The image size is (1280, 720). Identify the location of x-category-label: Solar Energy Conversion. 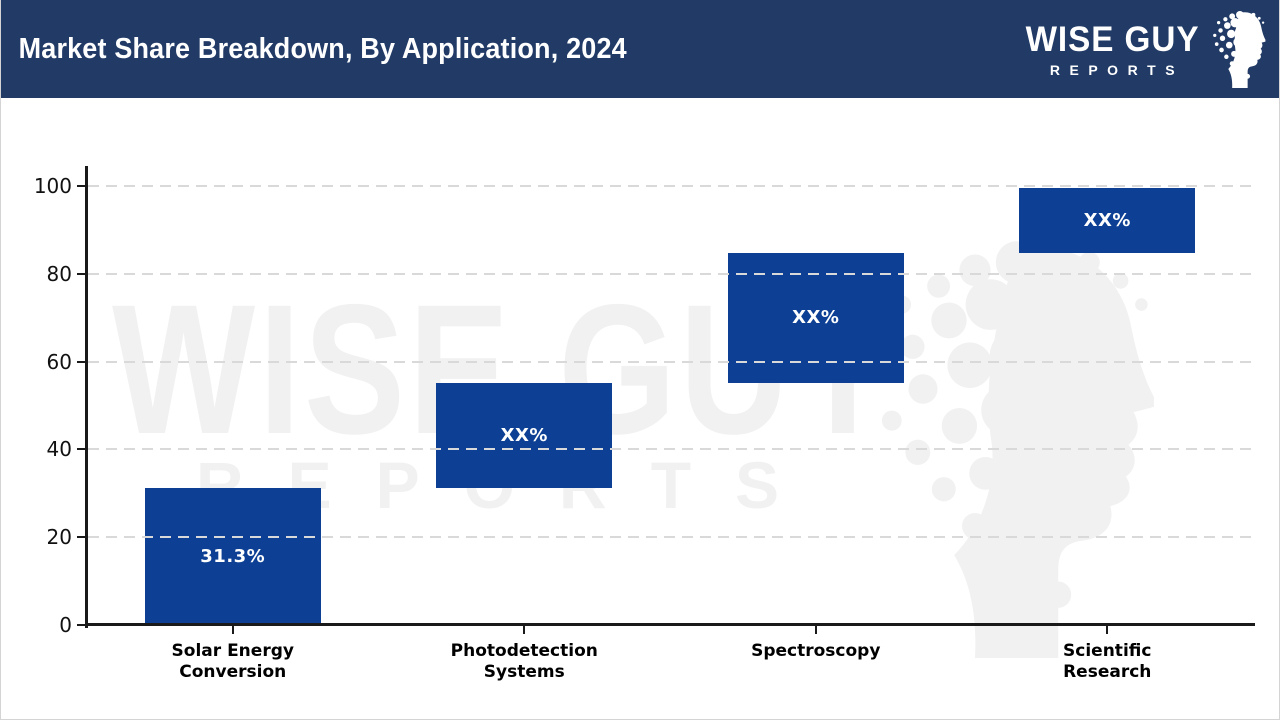
(233, 662).